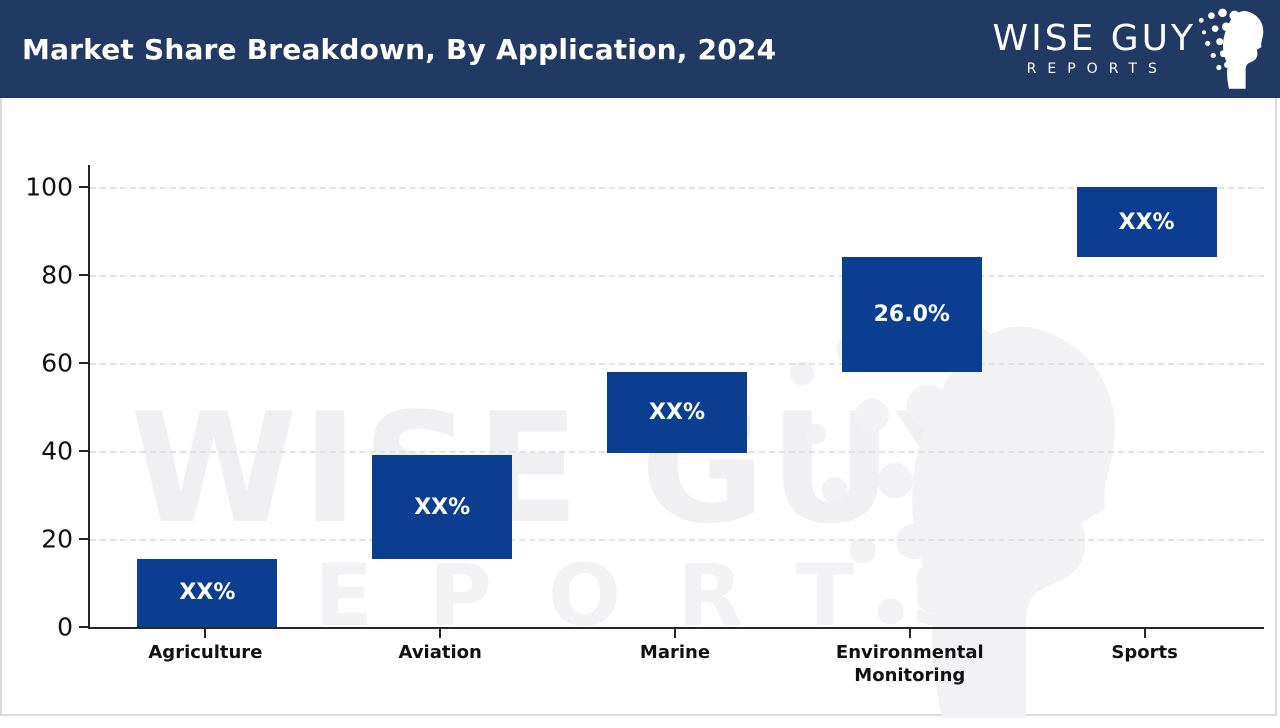 This screenshot has height=728, width=1280. I want to click on brand-logo: WISE GUY REPORTS, so click(1136, 49).